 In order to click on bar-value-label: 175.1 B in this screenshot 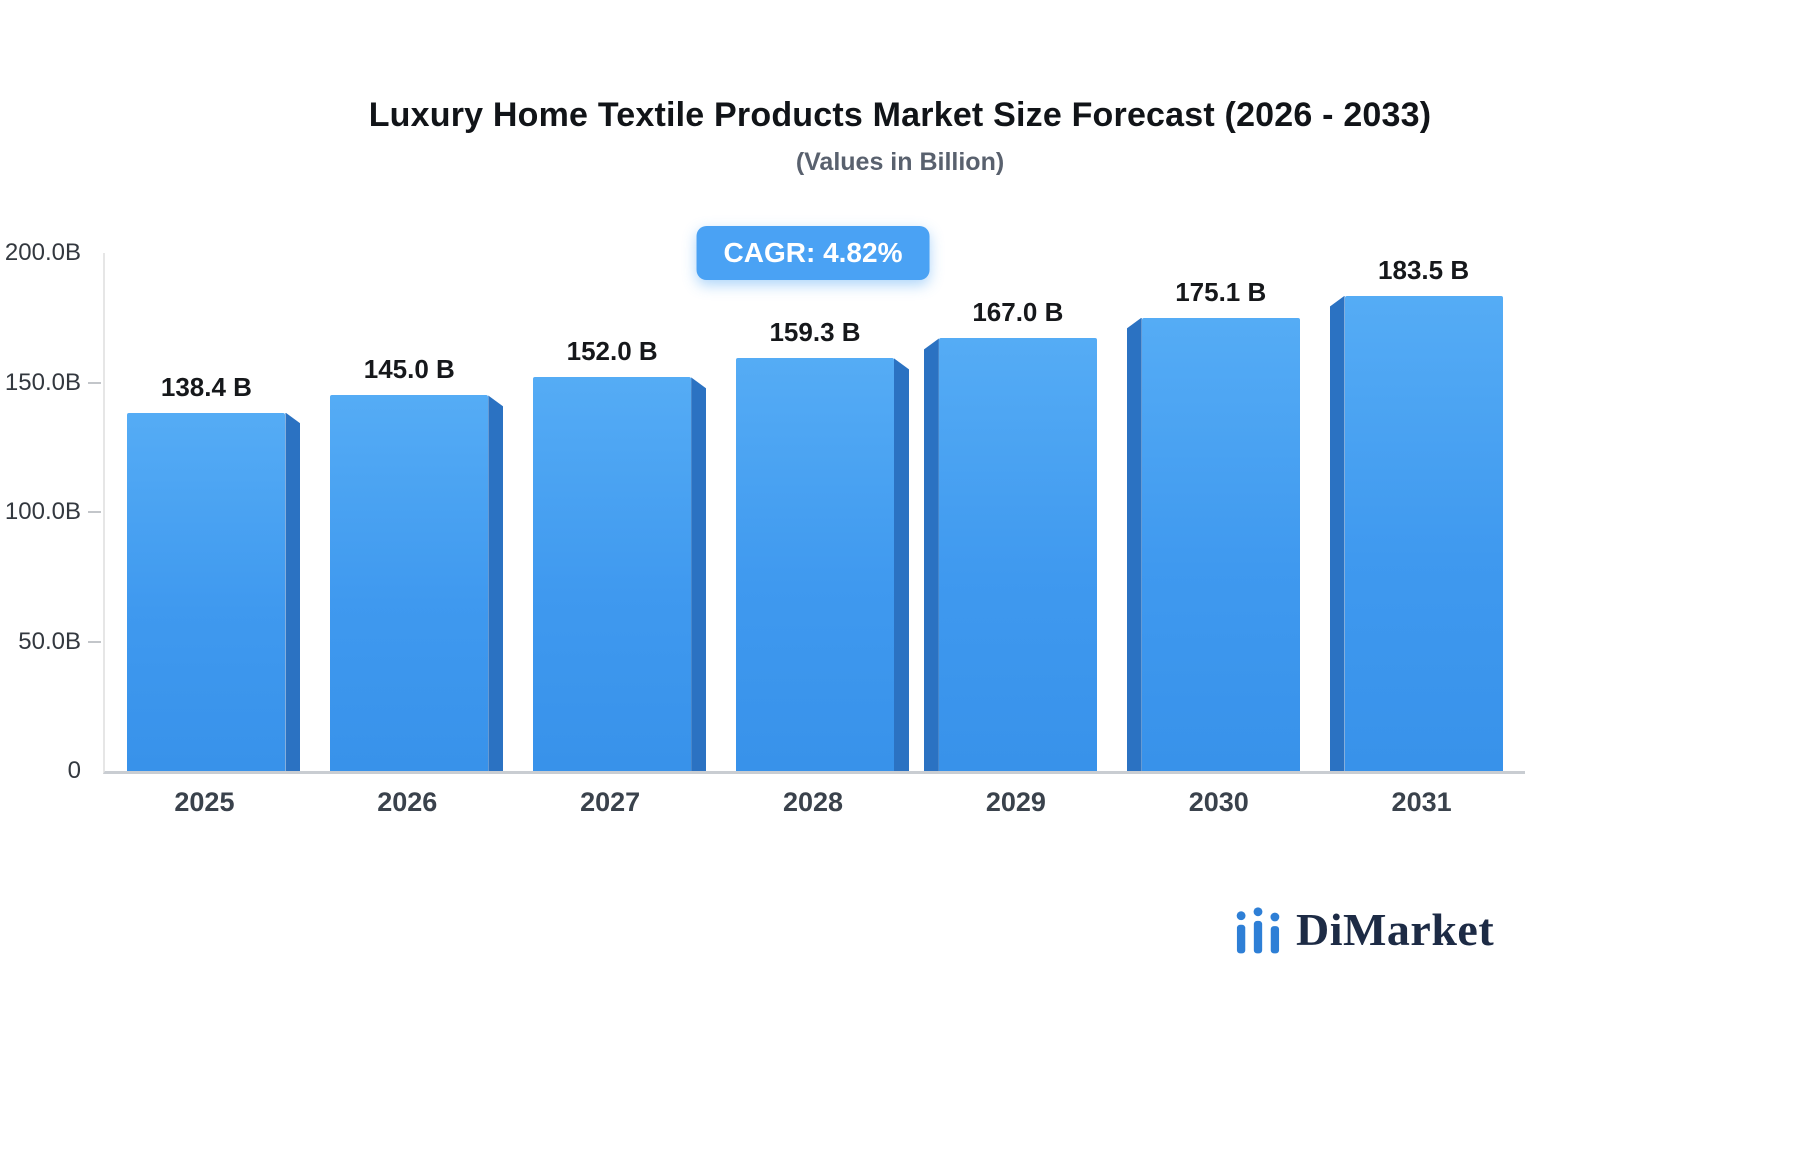, I will do `click(1221, 291)`.